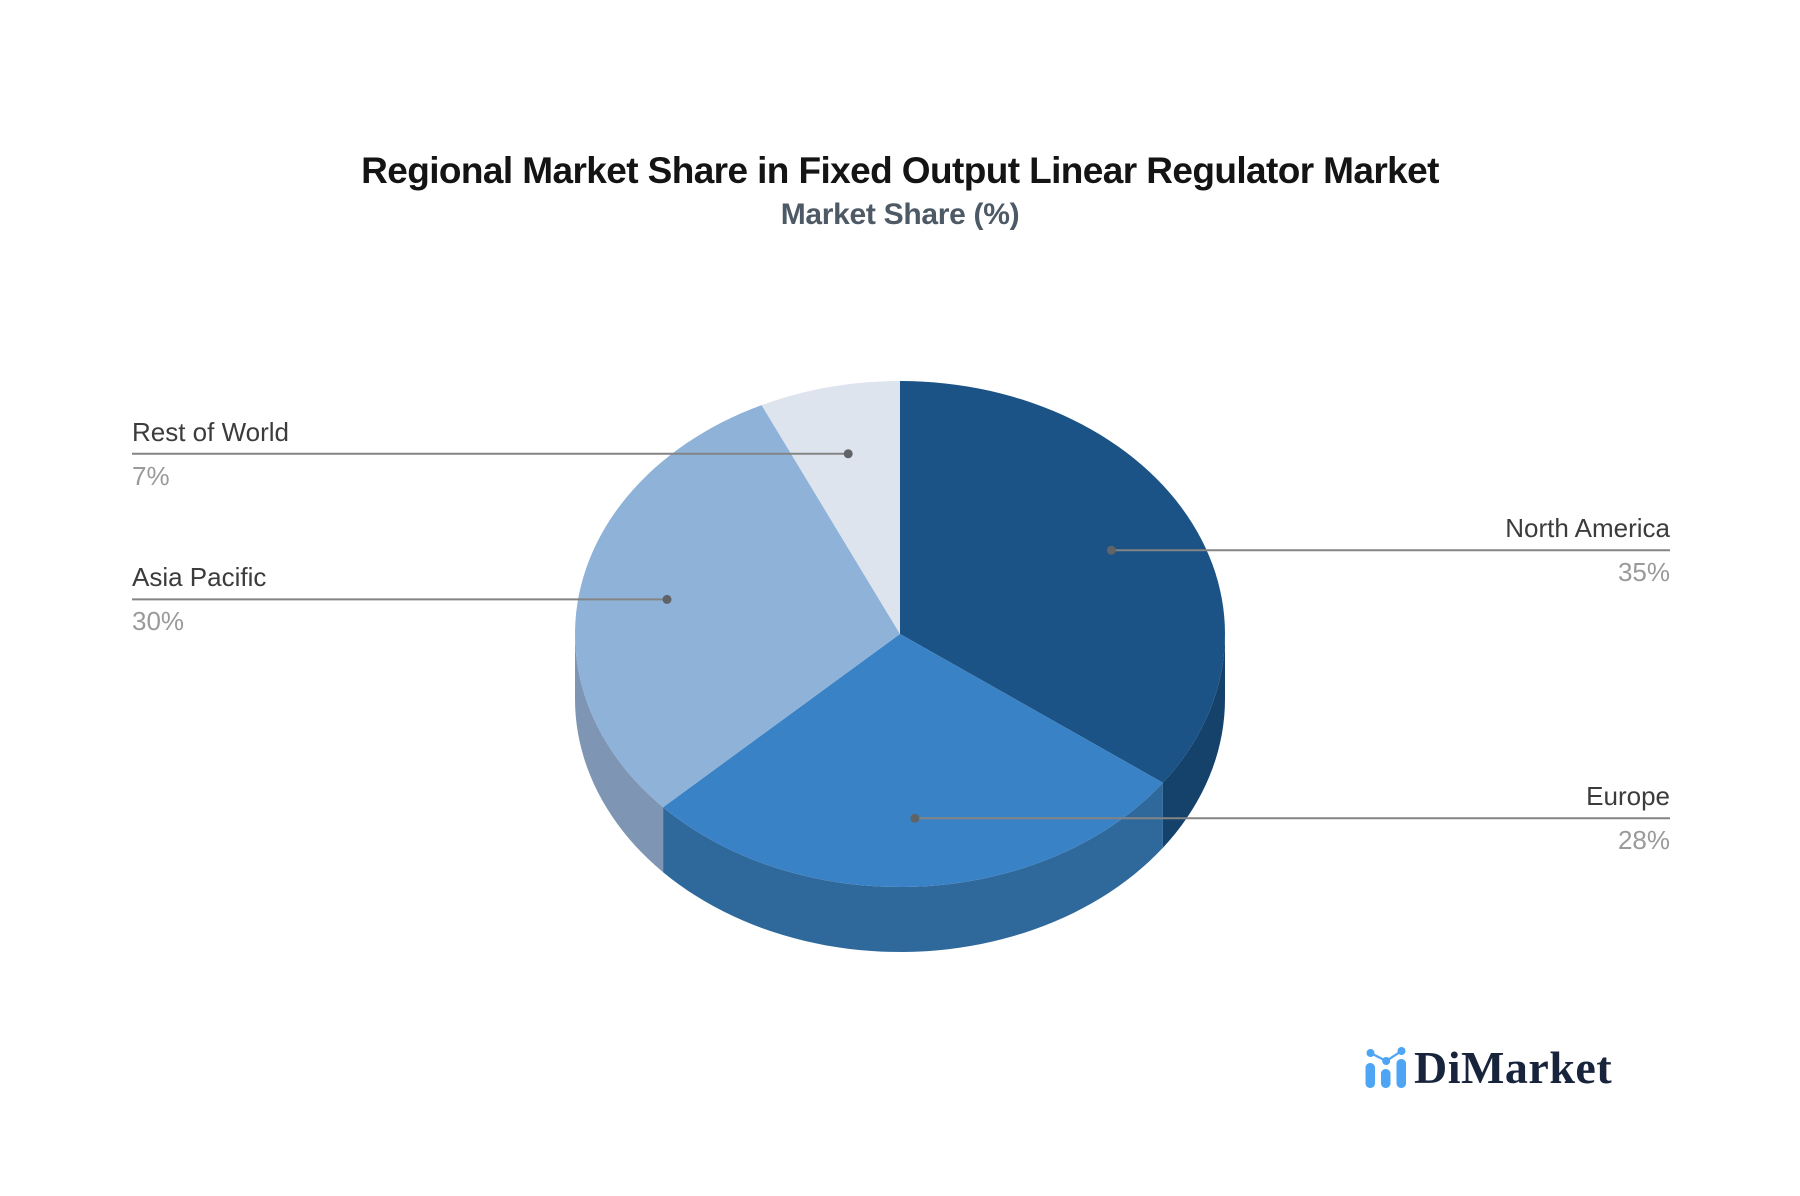 The width and height of the screenshot is (1800, 1196). What do you see at coordinates (211, 431) in the screenshot?
I see `slice-label: Rest of World` at bounding box center [211, 431].